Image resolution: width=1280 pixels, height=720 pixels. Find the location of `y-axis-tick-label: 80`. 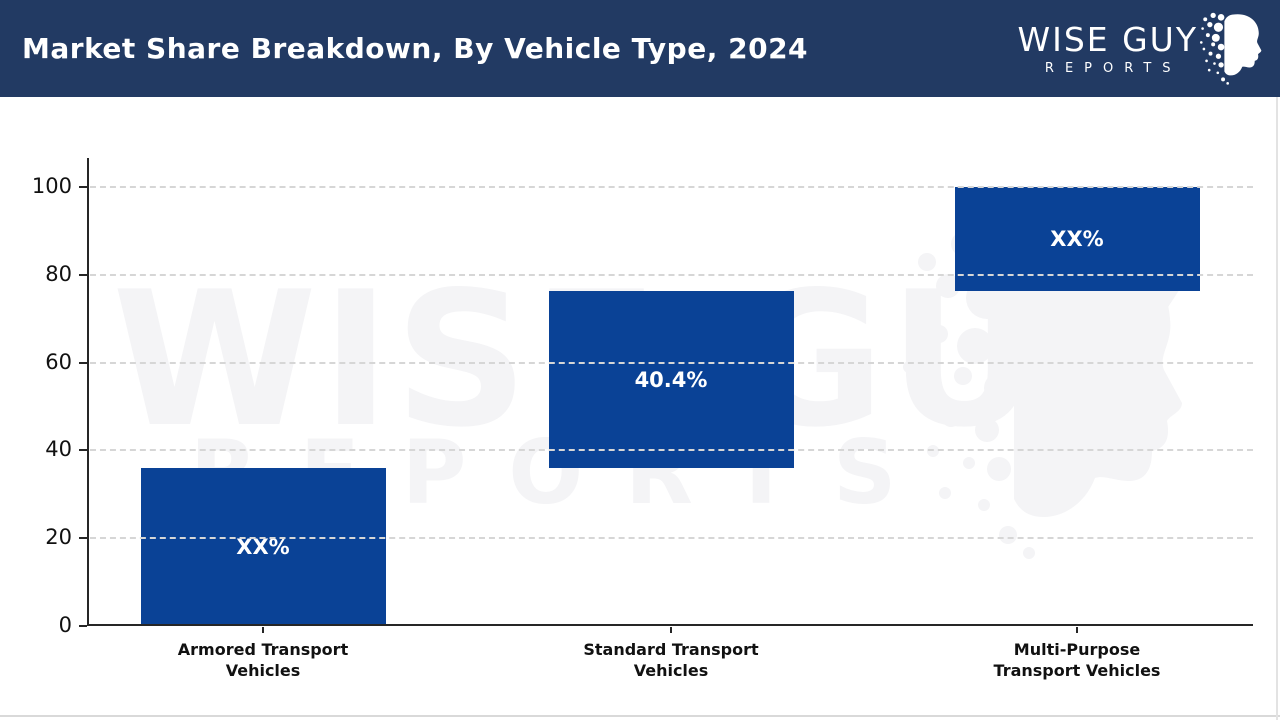

y-axis-tick-label: 80 is located at coordinates (58, 273).